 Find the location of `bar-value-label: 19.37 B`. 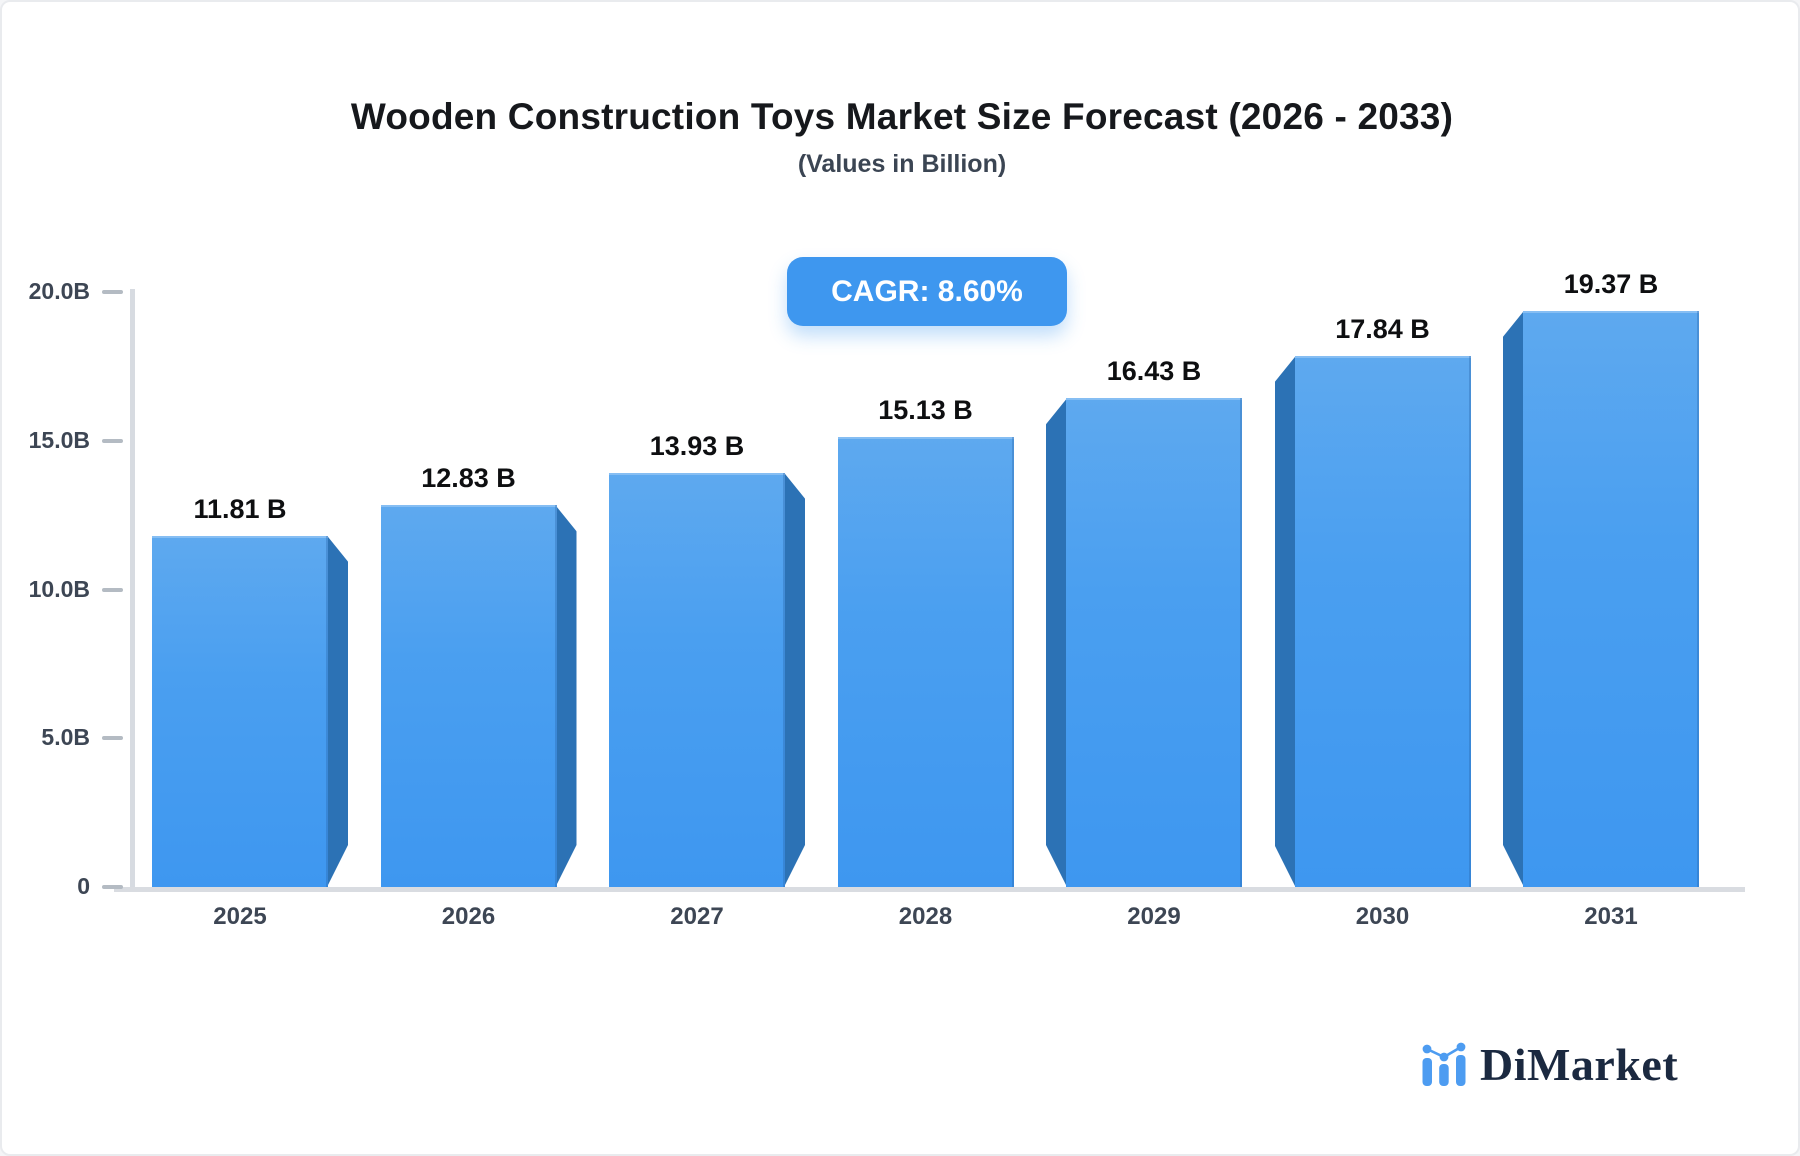

bar-value-label: 19.37 B is located at coordinates (1611, 283).